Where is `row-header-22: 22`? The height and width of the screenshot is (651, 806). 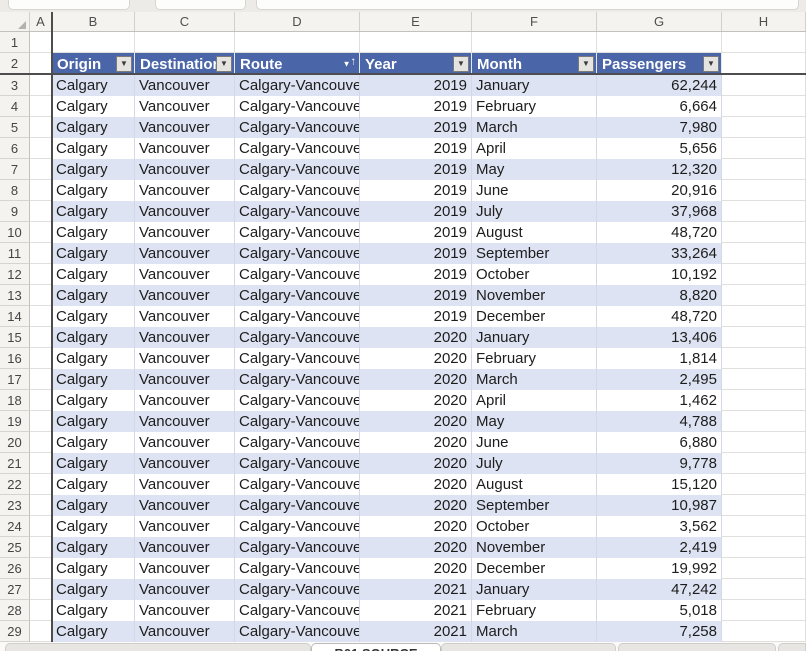 row-header-22: 22 is located at coordinates (15, 484).